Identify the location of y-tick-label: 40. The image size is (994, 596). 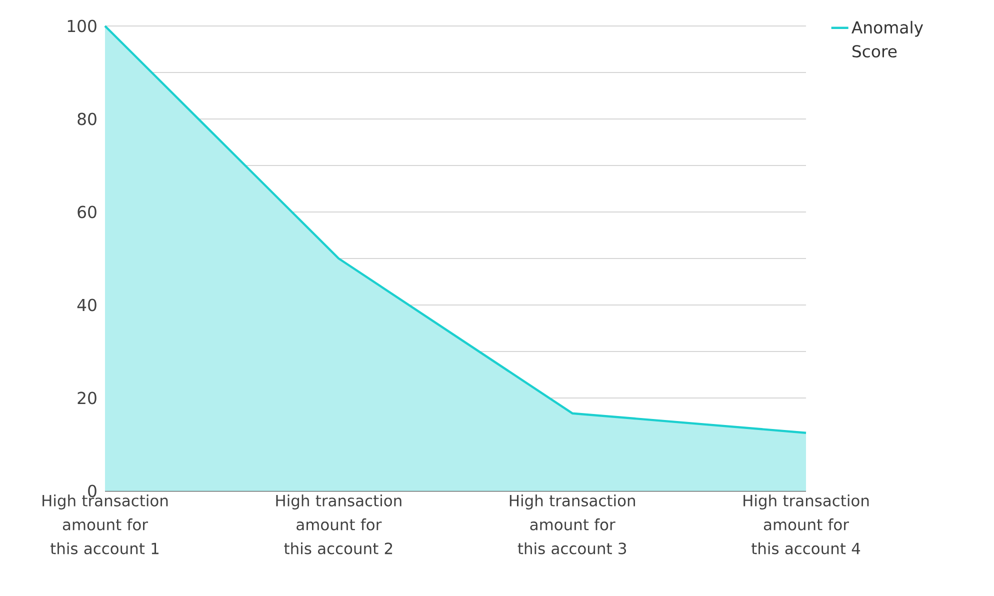
(86, 305).